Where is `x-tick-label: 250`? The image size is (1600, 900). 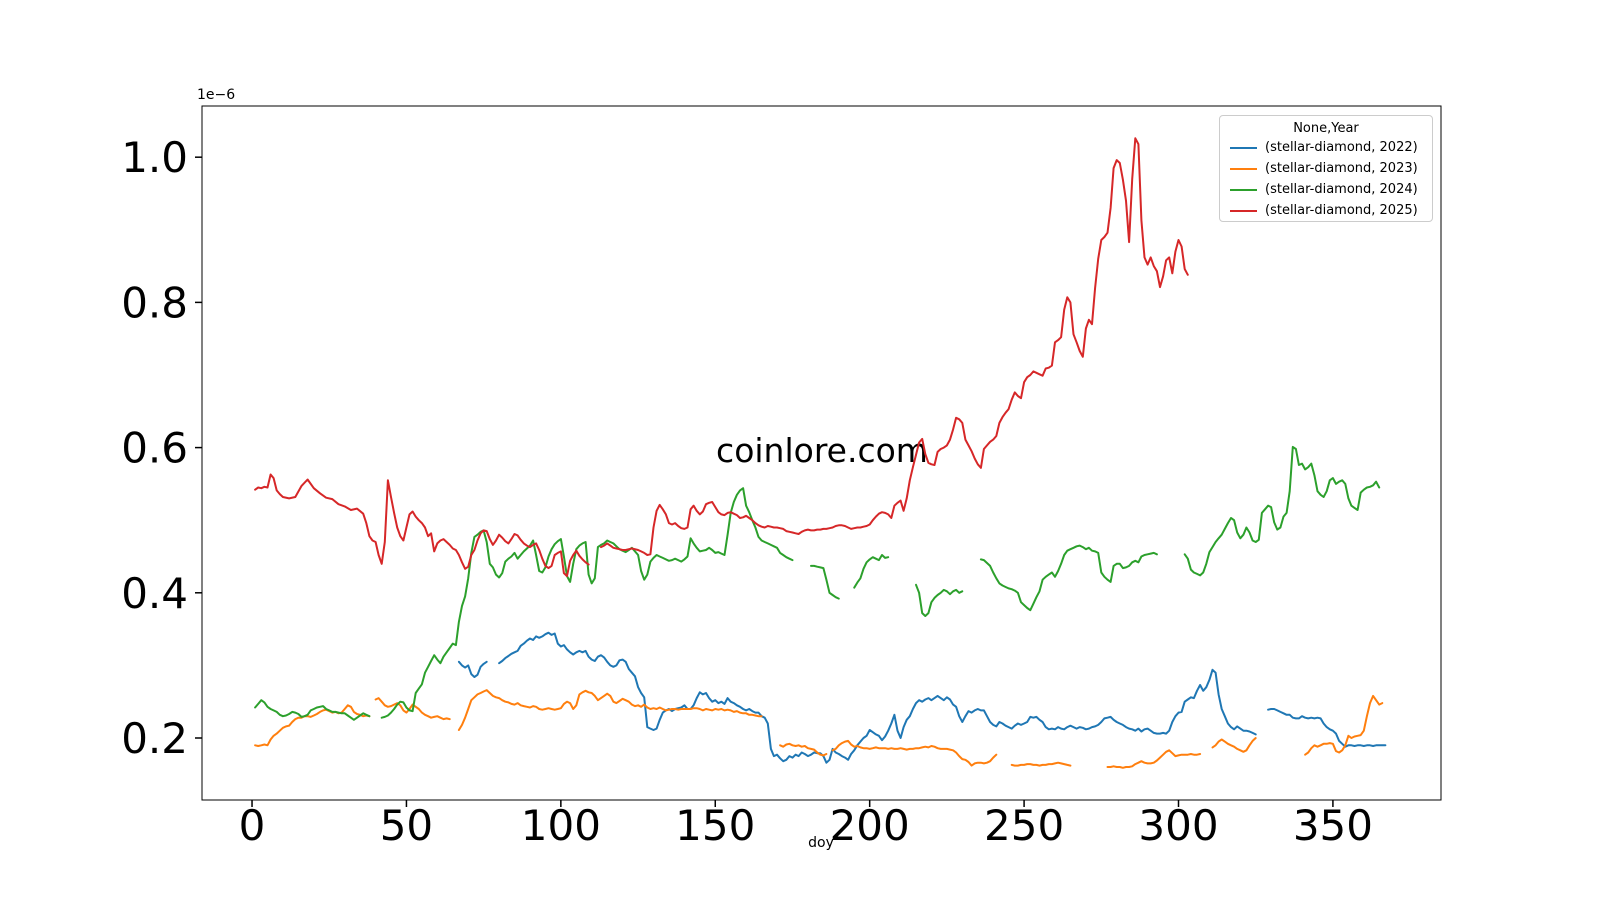 x-tick-label: 250 is located at coordinates (1024, 825).